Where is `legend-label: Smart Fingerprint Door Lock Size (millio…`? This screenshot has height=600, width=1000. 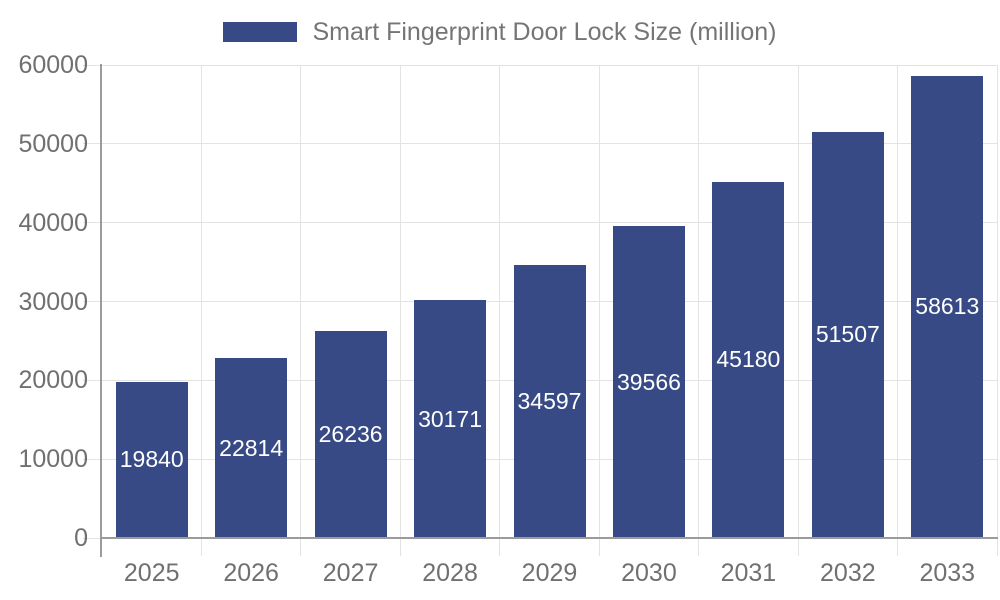 legend-label: Smart Fingerprint Door Lock Size (millio… is located at coordinates (544, 32).